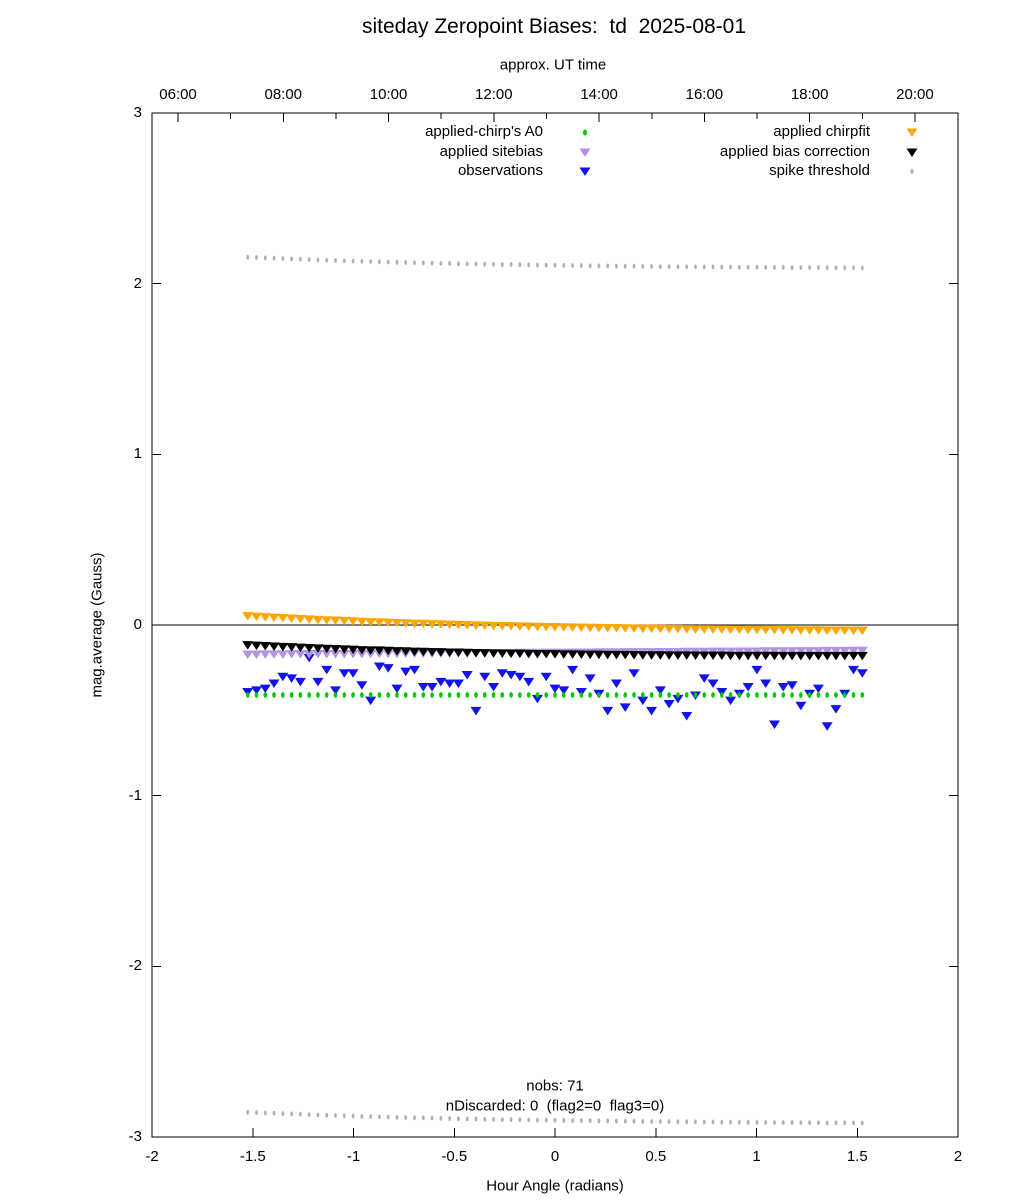  I want to click on left-axis-tick-label: -1, so click(135, 795).